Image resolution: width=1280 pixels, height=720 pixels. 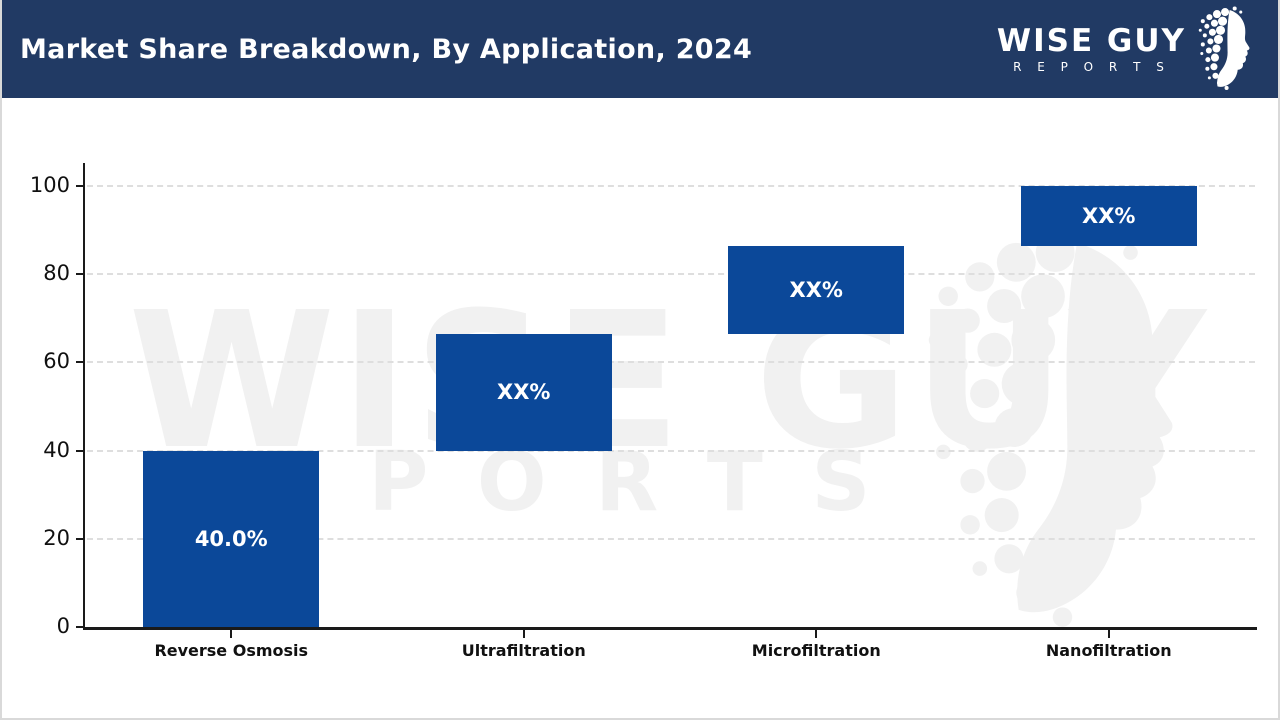 What do you see at coordinates (49, 185) in the screenshot?
I see `ytick-label-100: 100` at bounding box center [49, 185].